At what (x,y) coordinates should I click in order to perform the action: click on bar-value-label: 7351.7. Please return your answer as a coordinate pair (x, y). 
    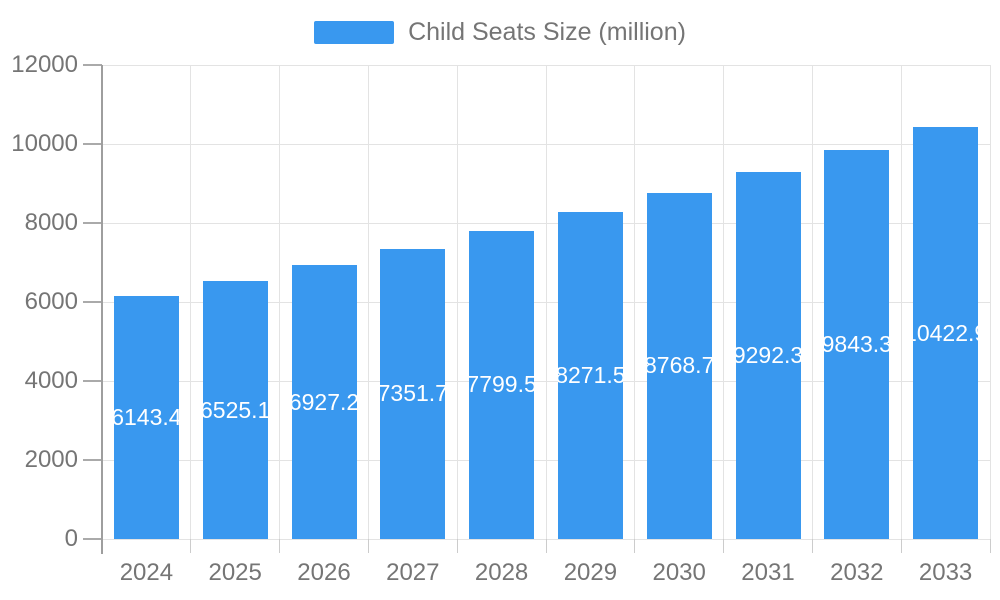
    Looking at the image, I should click on (413, 393).